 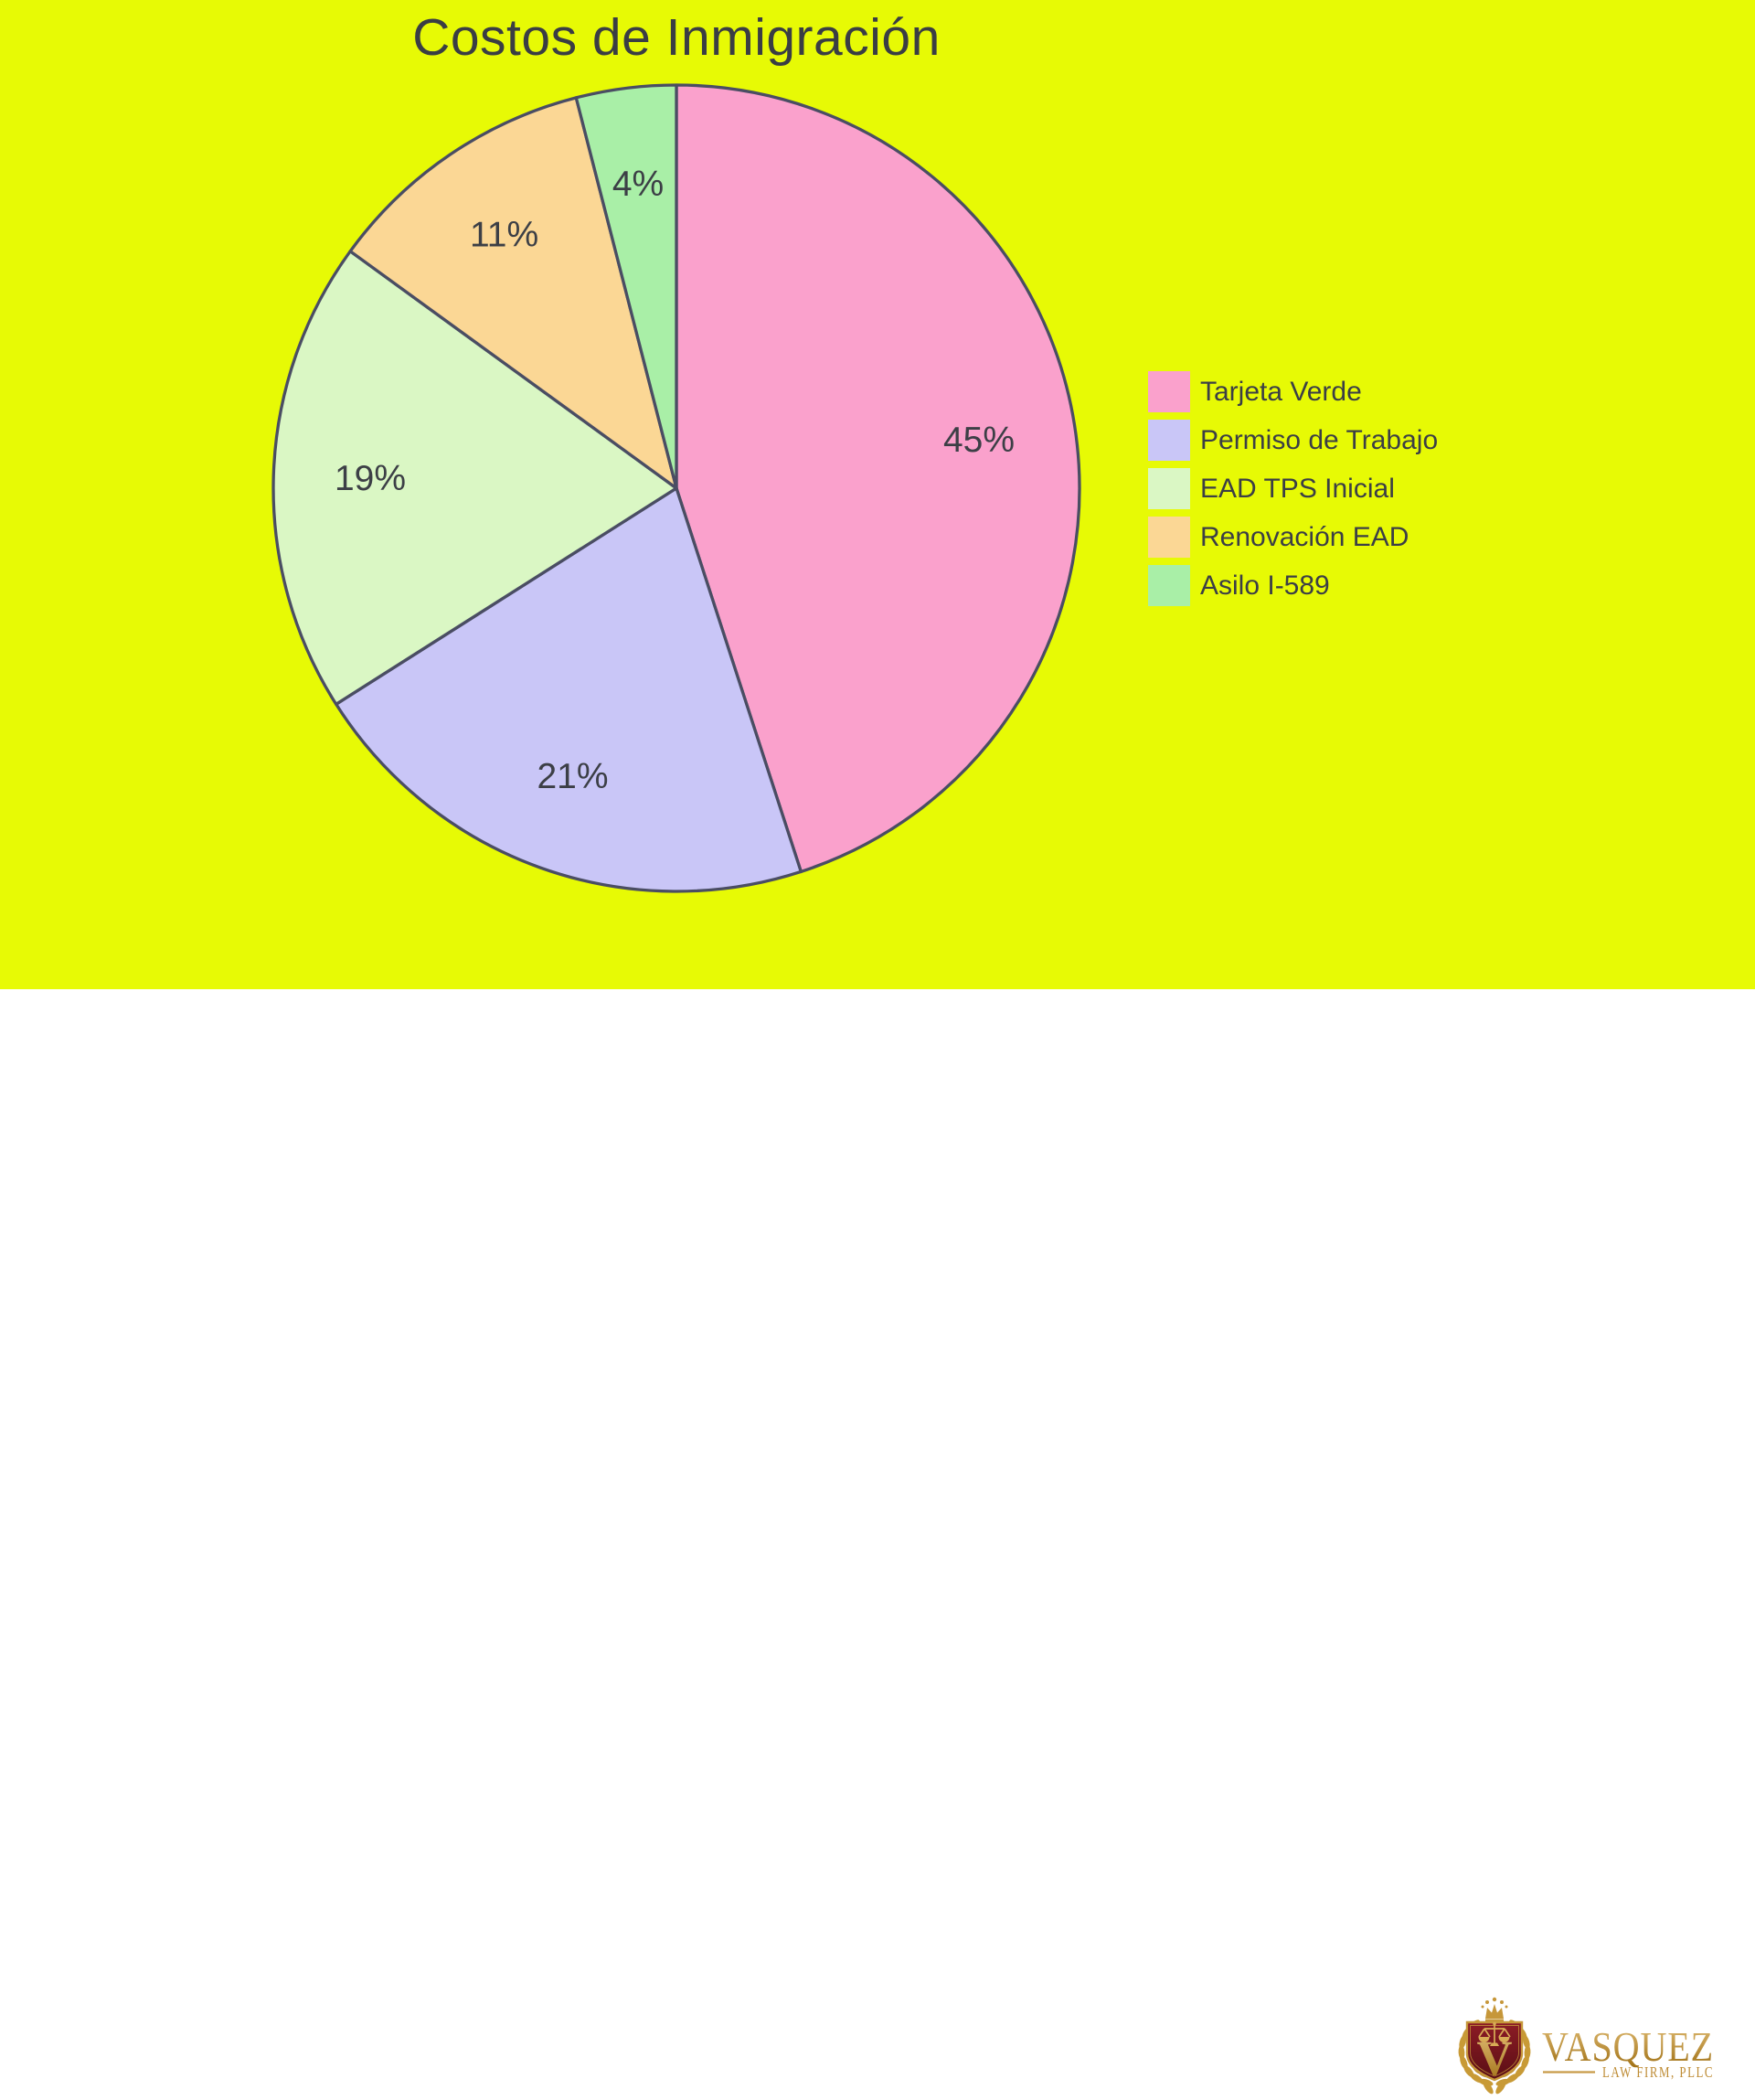 I want to click on pie-percent-label: 45%, so click(x=979, y=440).